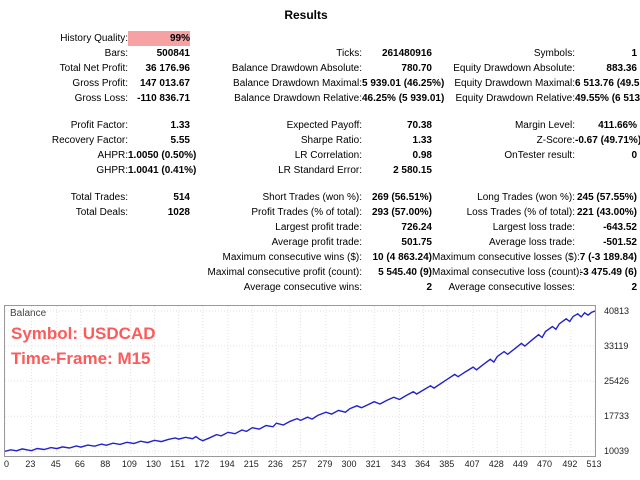 This screenshot has height=480, width=640. I want to click on x-tick-label: 23, so click(30, 464).